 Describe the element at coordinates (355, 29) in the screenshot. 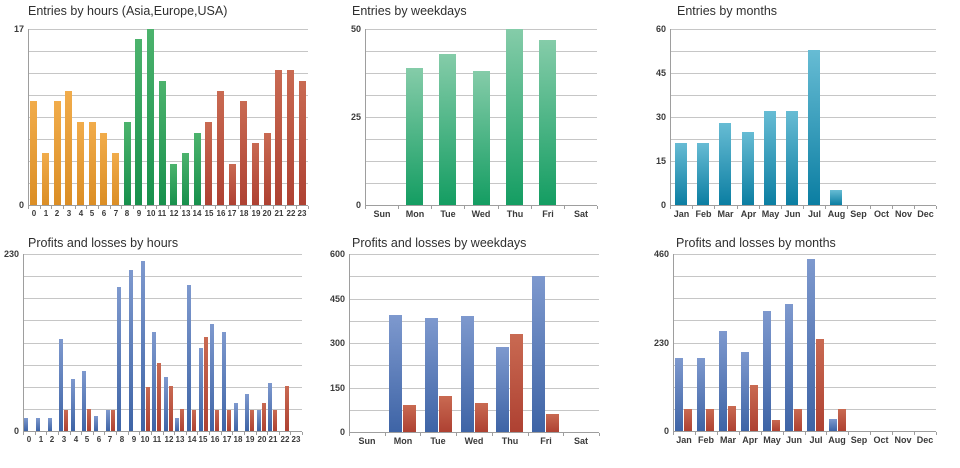

I see `y-tick-label: 50` at that location.